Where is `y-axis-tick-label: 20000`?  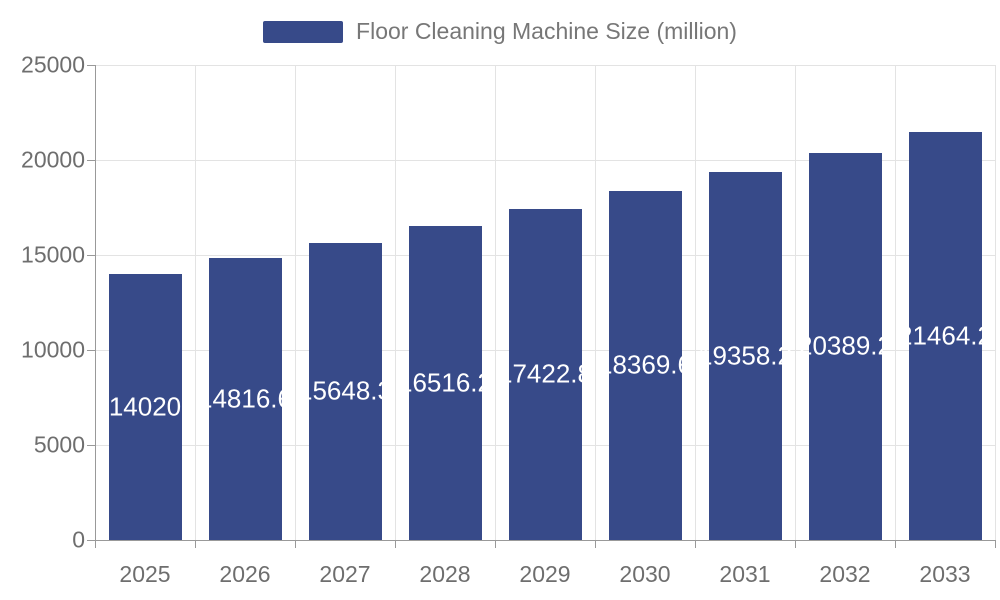
y-axis-tick-label: 20000 is located at coordinates (53, 159).